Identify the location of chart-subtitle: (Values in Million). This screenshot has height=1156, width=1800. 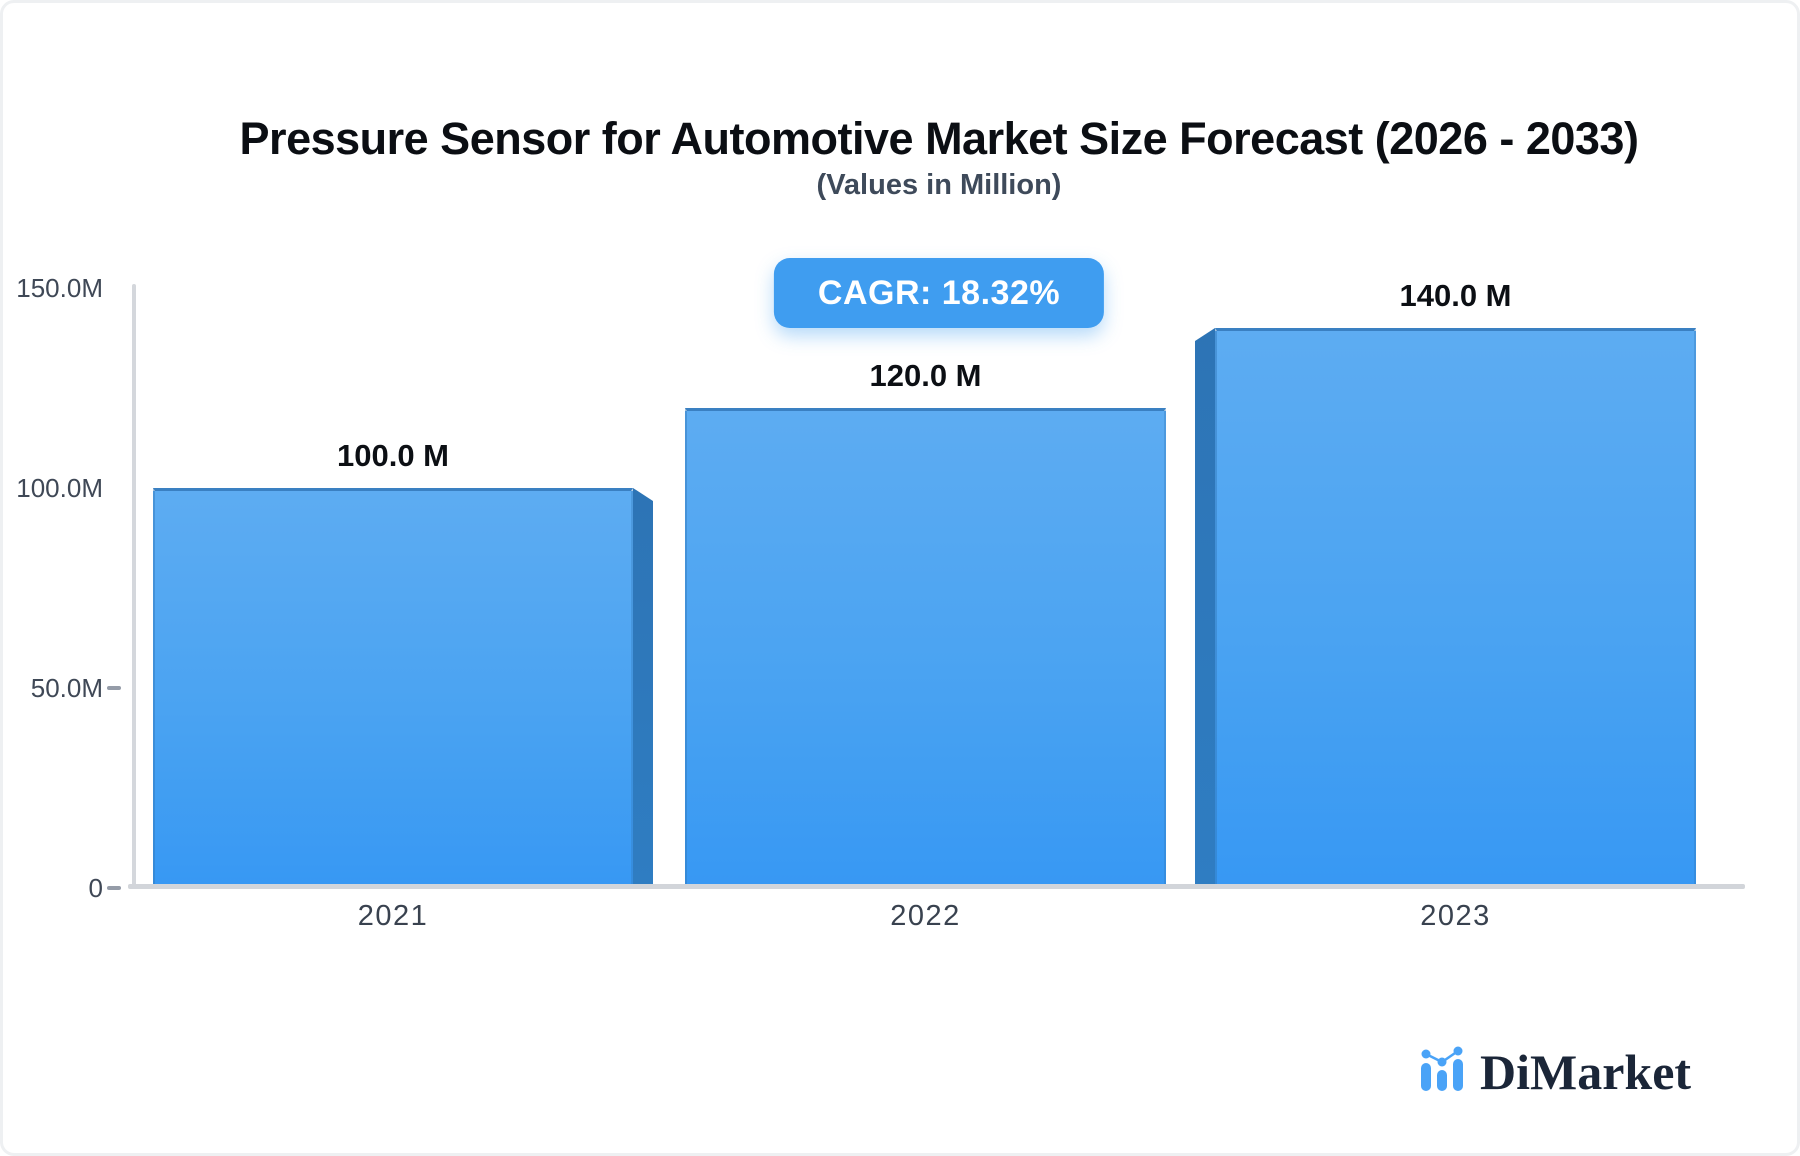
(939, 185).